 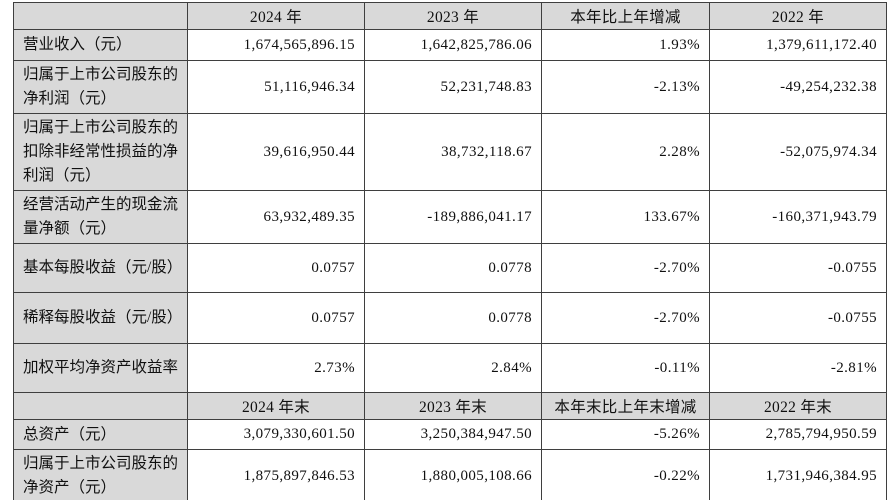 What do you see at coordinates (453, 217) in the screenshot?
I see `value-2023: -189,886,041.17` at bounding box center [453, 217].